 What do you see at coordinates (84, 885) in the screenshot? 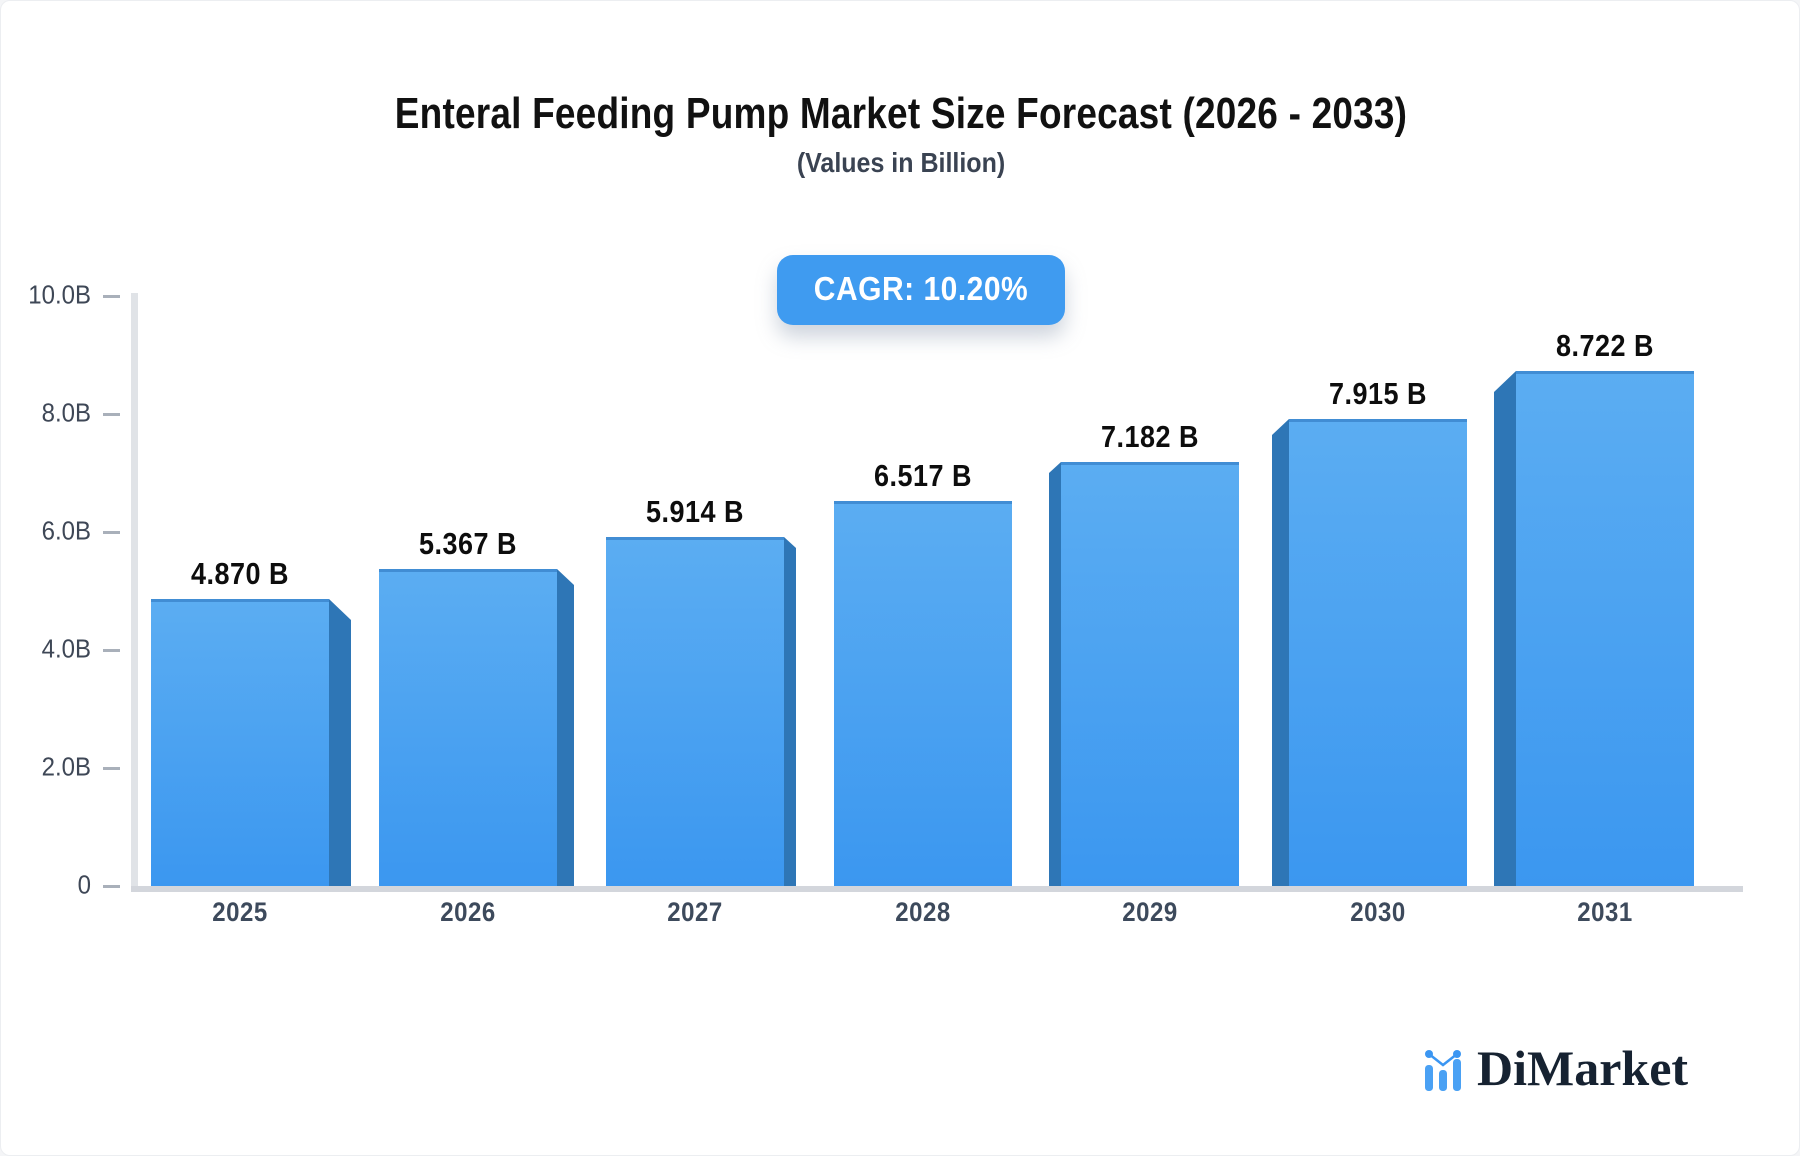
I see `y-axis-tick-label: 0` at bounding box center [84, 885].